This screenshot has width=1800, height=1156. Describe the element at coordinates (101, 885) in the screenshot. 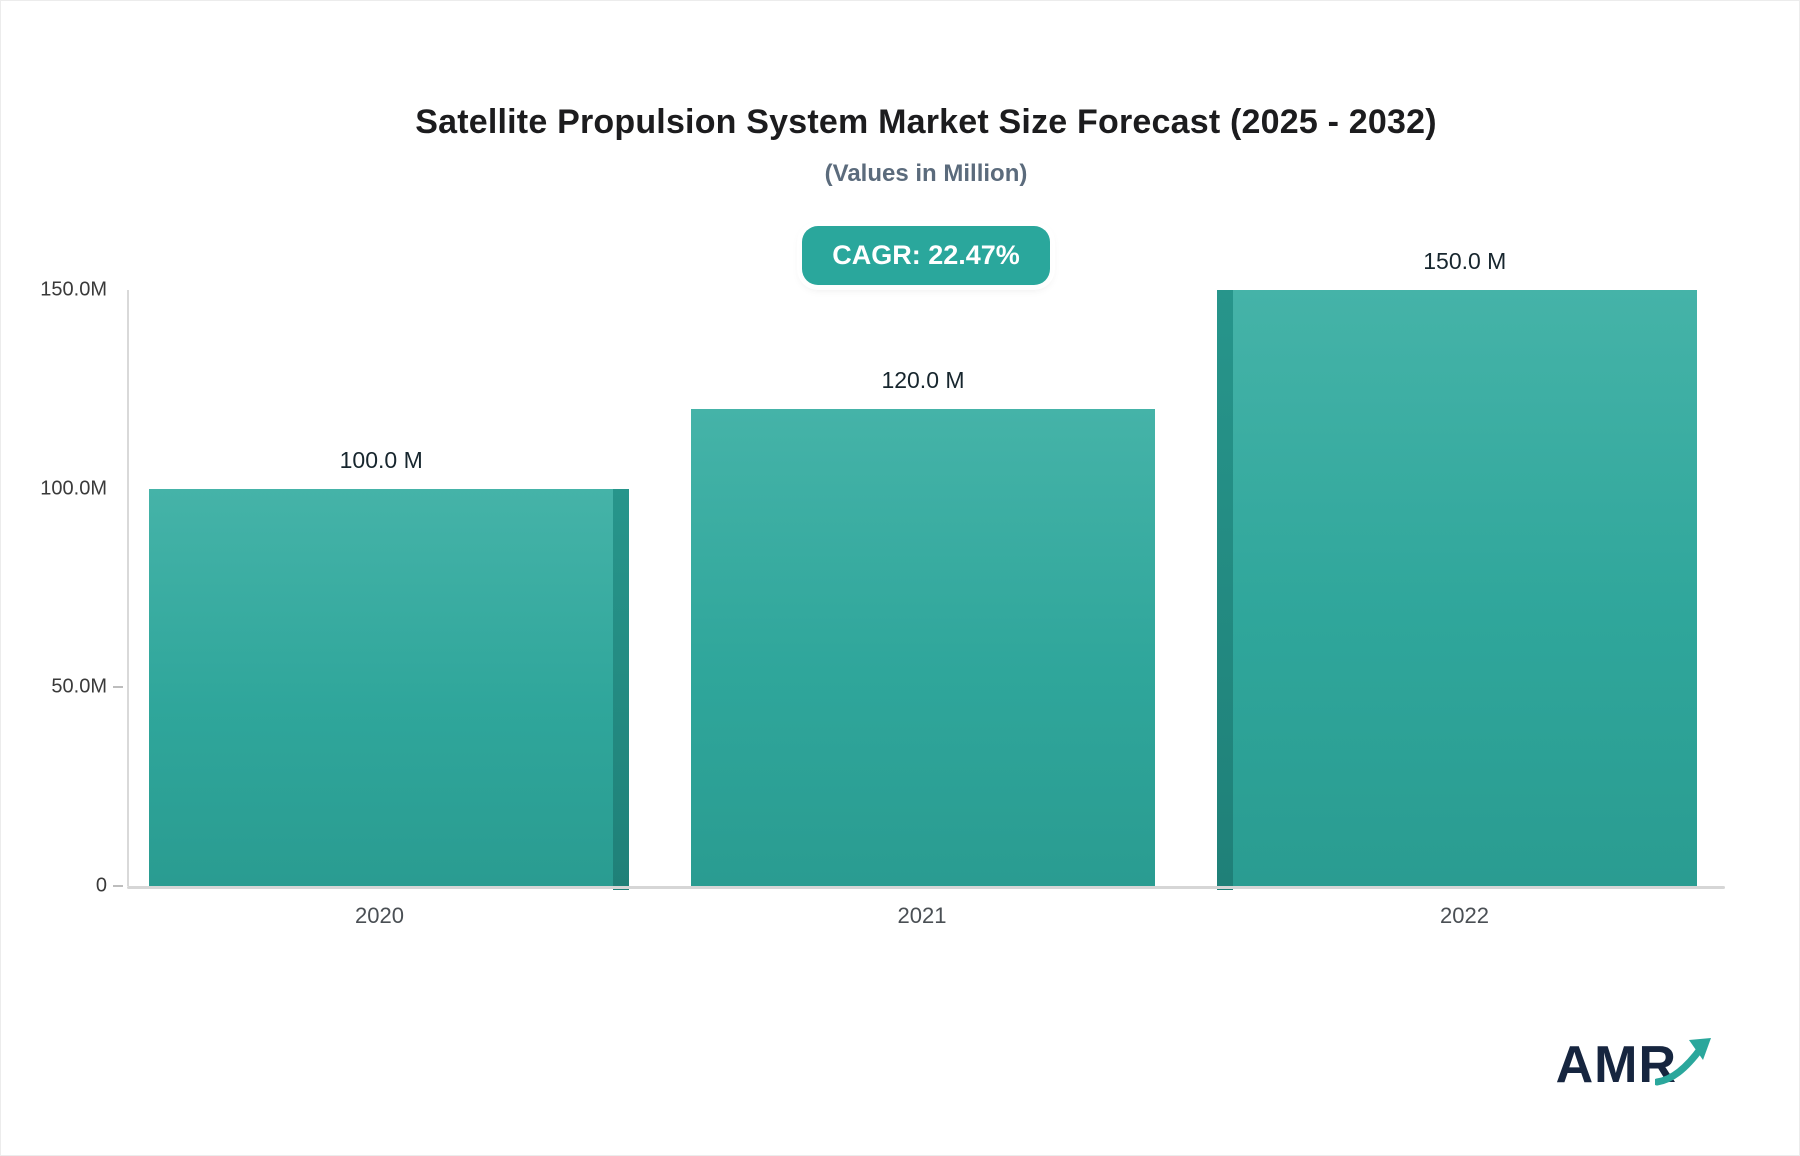

I see `y-tick-label: 0` at that location.